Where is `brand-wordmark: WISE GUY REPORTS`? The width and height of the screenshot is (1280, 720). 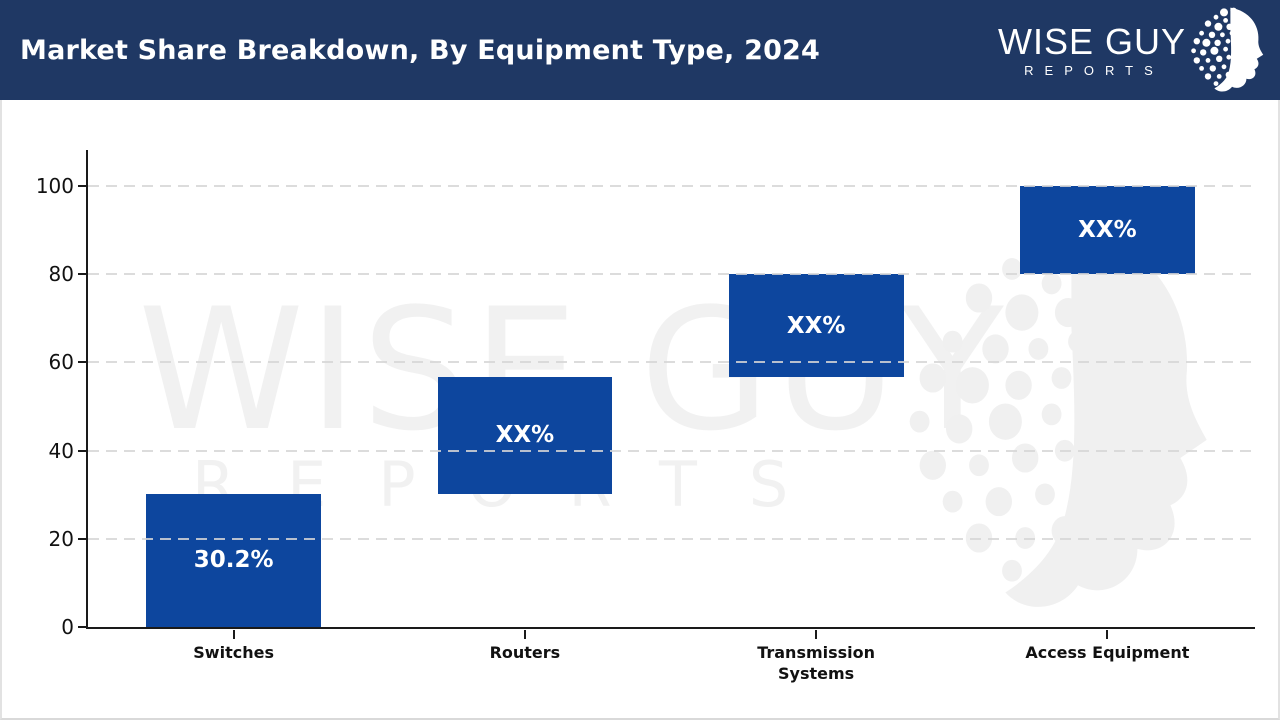
brand-wordmark: WISE GUY REPORTS is located at coordinates (1091, 49).